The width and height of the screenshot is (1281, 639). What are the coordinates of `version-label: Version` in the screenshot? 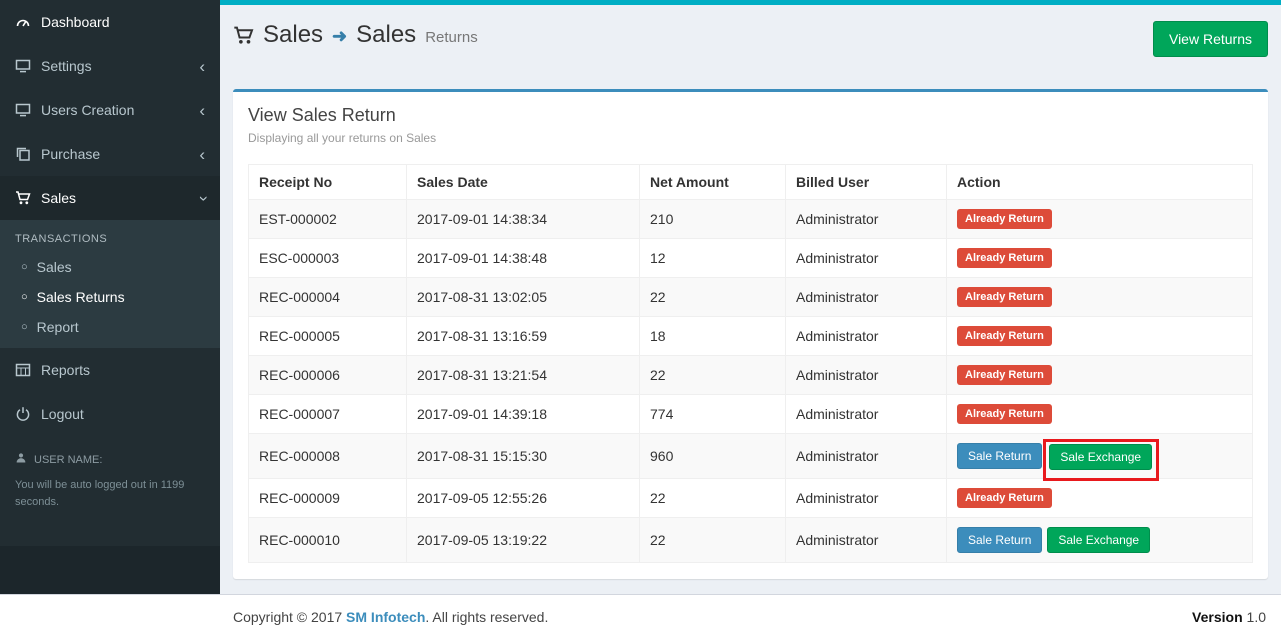 It's located at (1217, 617).